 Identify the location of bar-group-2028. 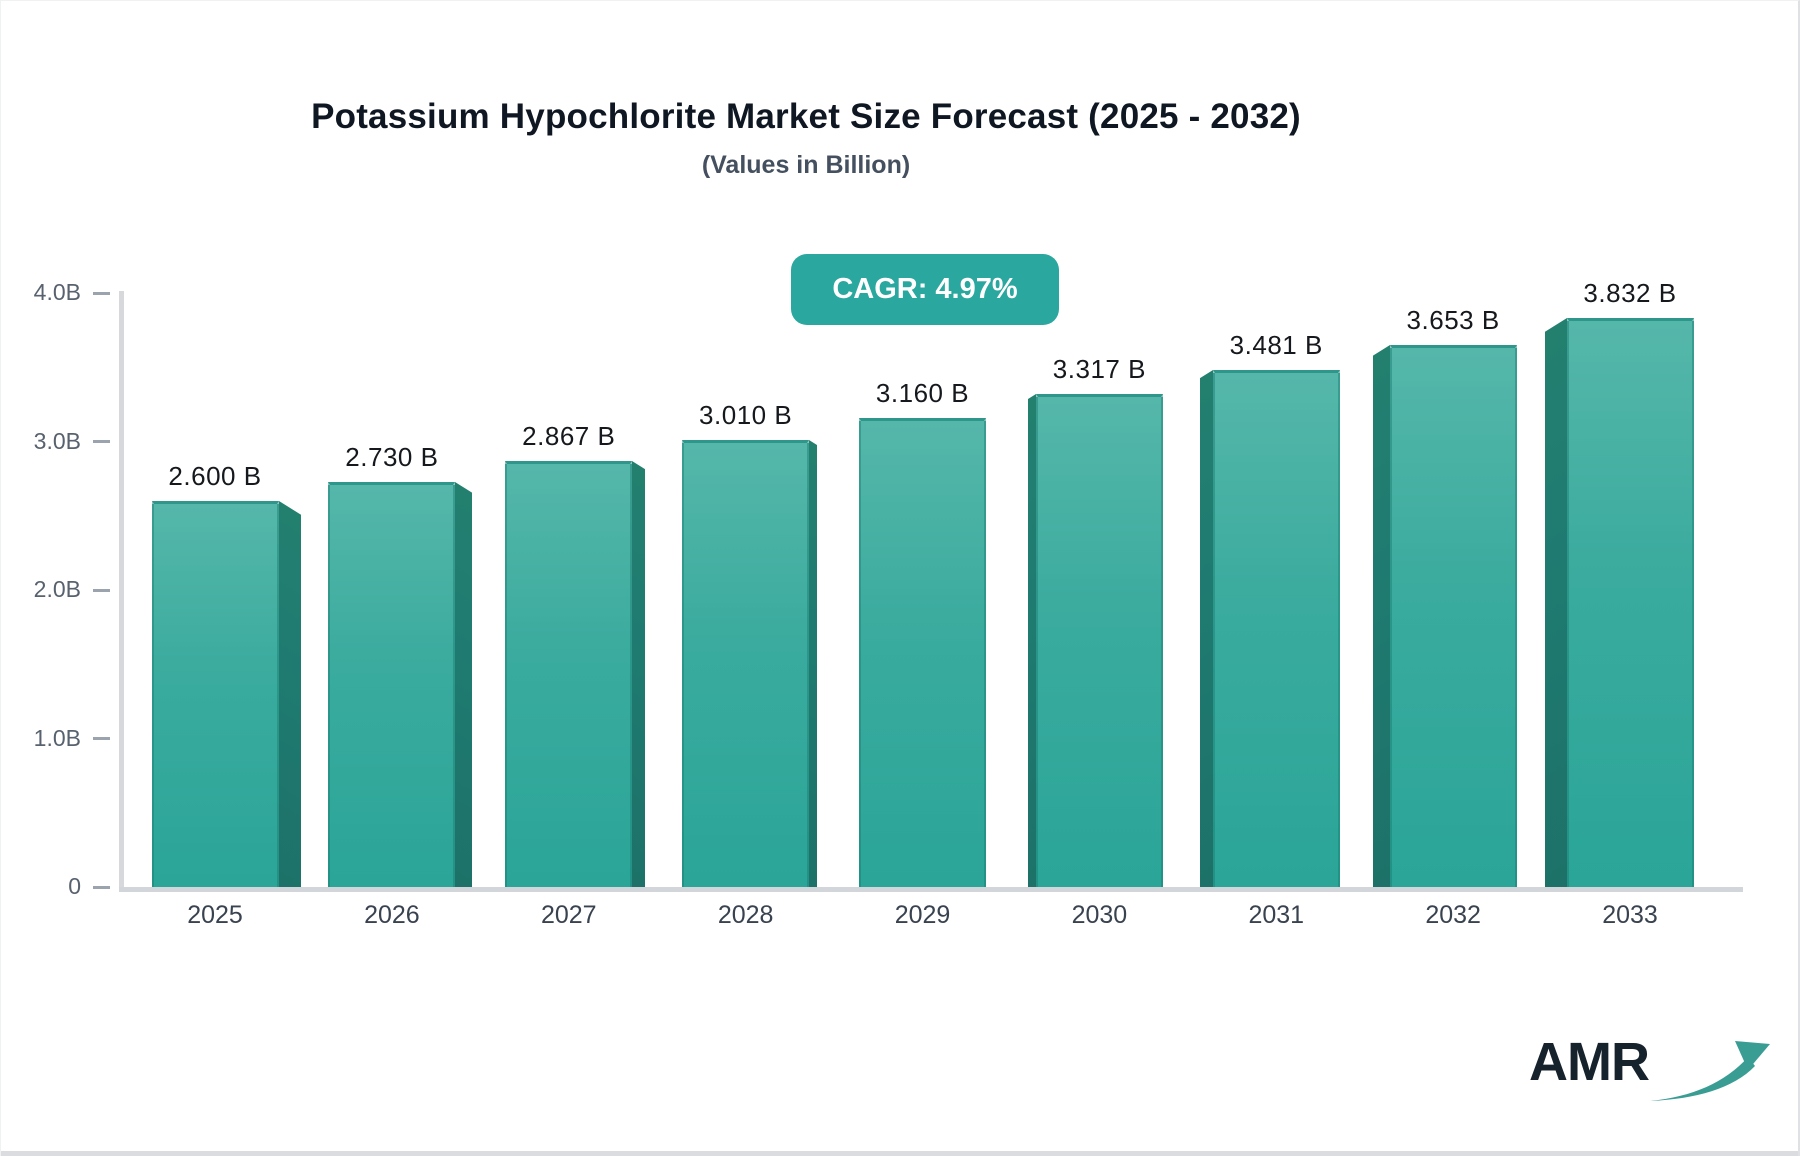
(749, 663).